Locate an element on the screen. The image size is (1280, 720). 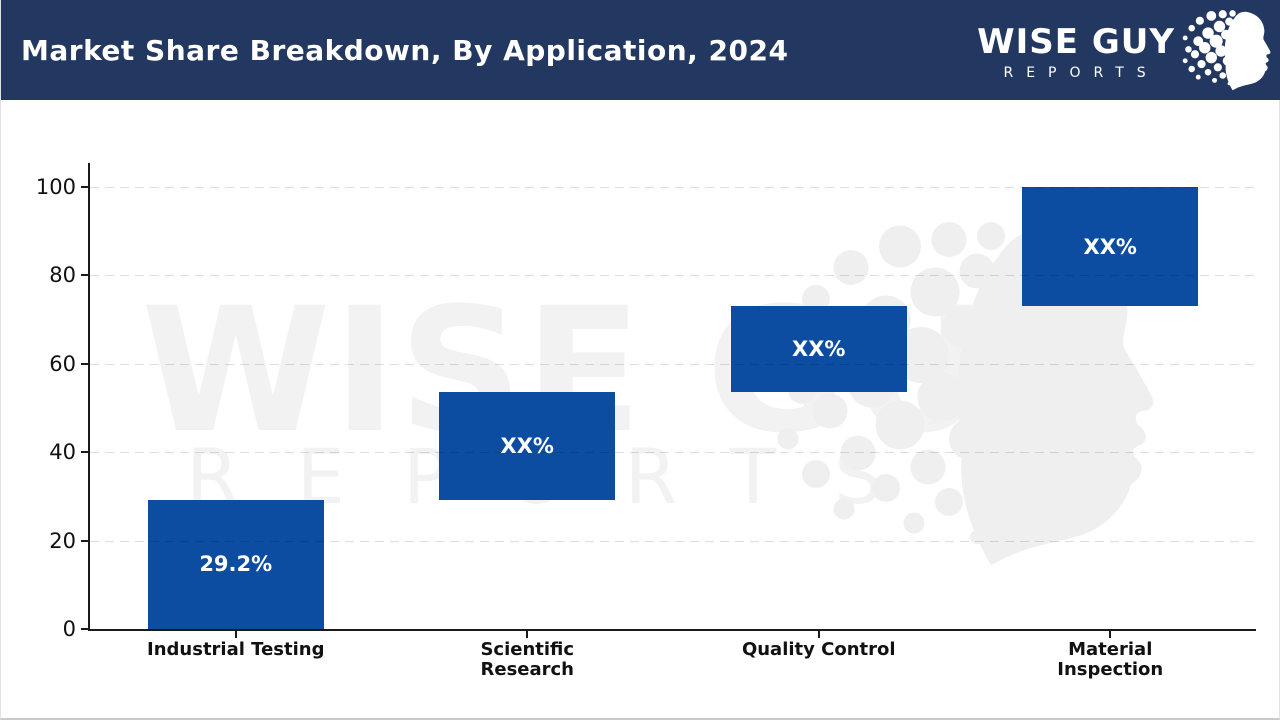
bar-value-label-scientific-research: XX% is located at coordinates (527, 446).